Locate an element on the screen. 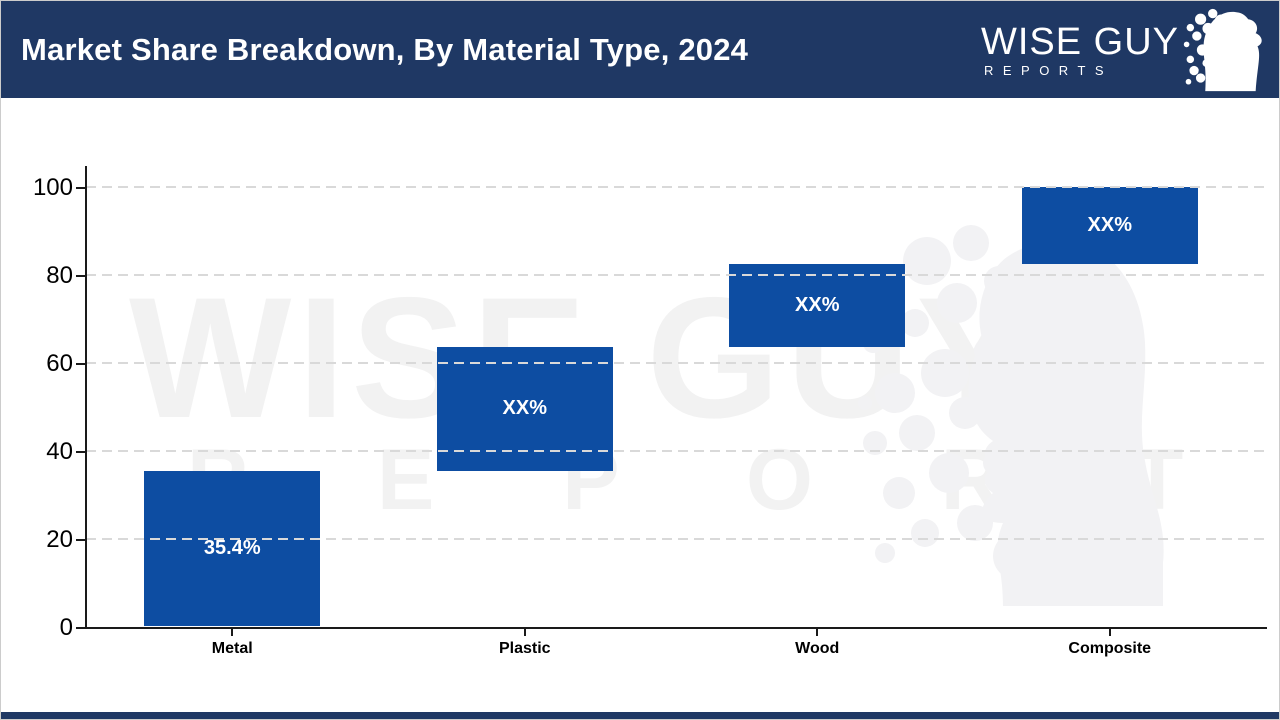  watermark-face-icon is located at coordinates (1011, 415).